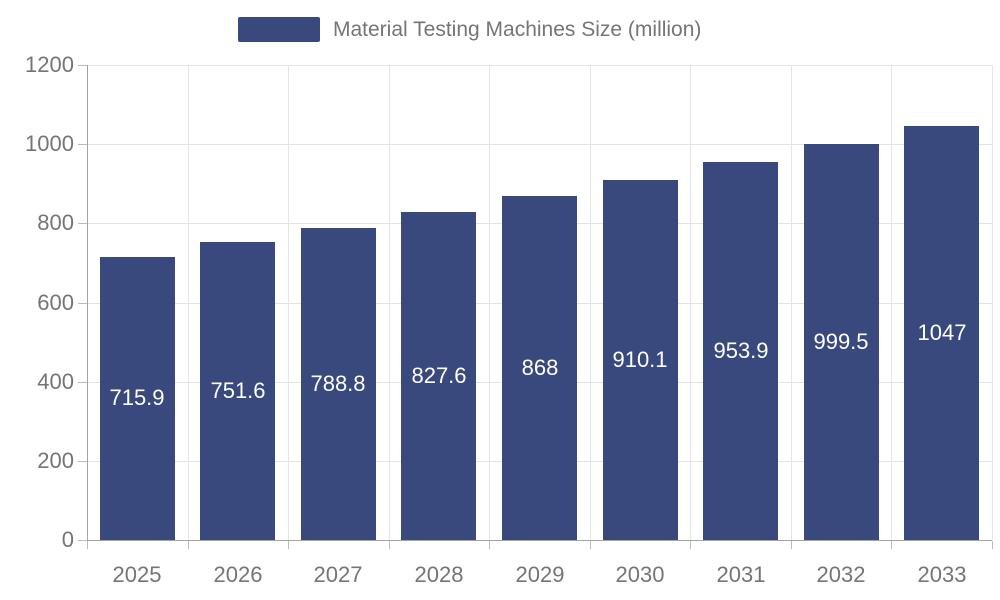 Image resolution: width=1000 pixels, height=600 pixels. I want to click on bar-value-label: 1047, so click(942, 332).